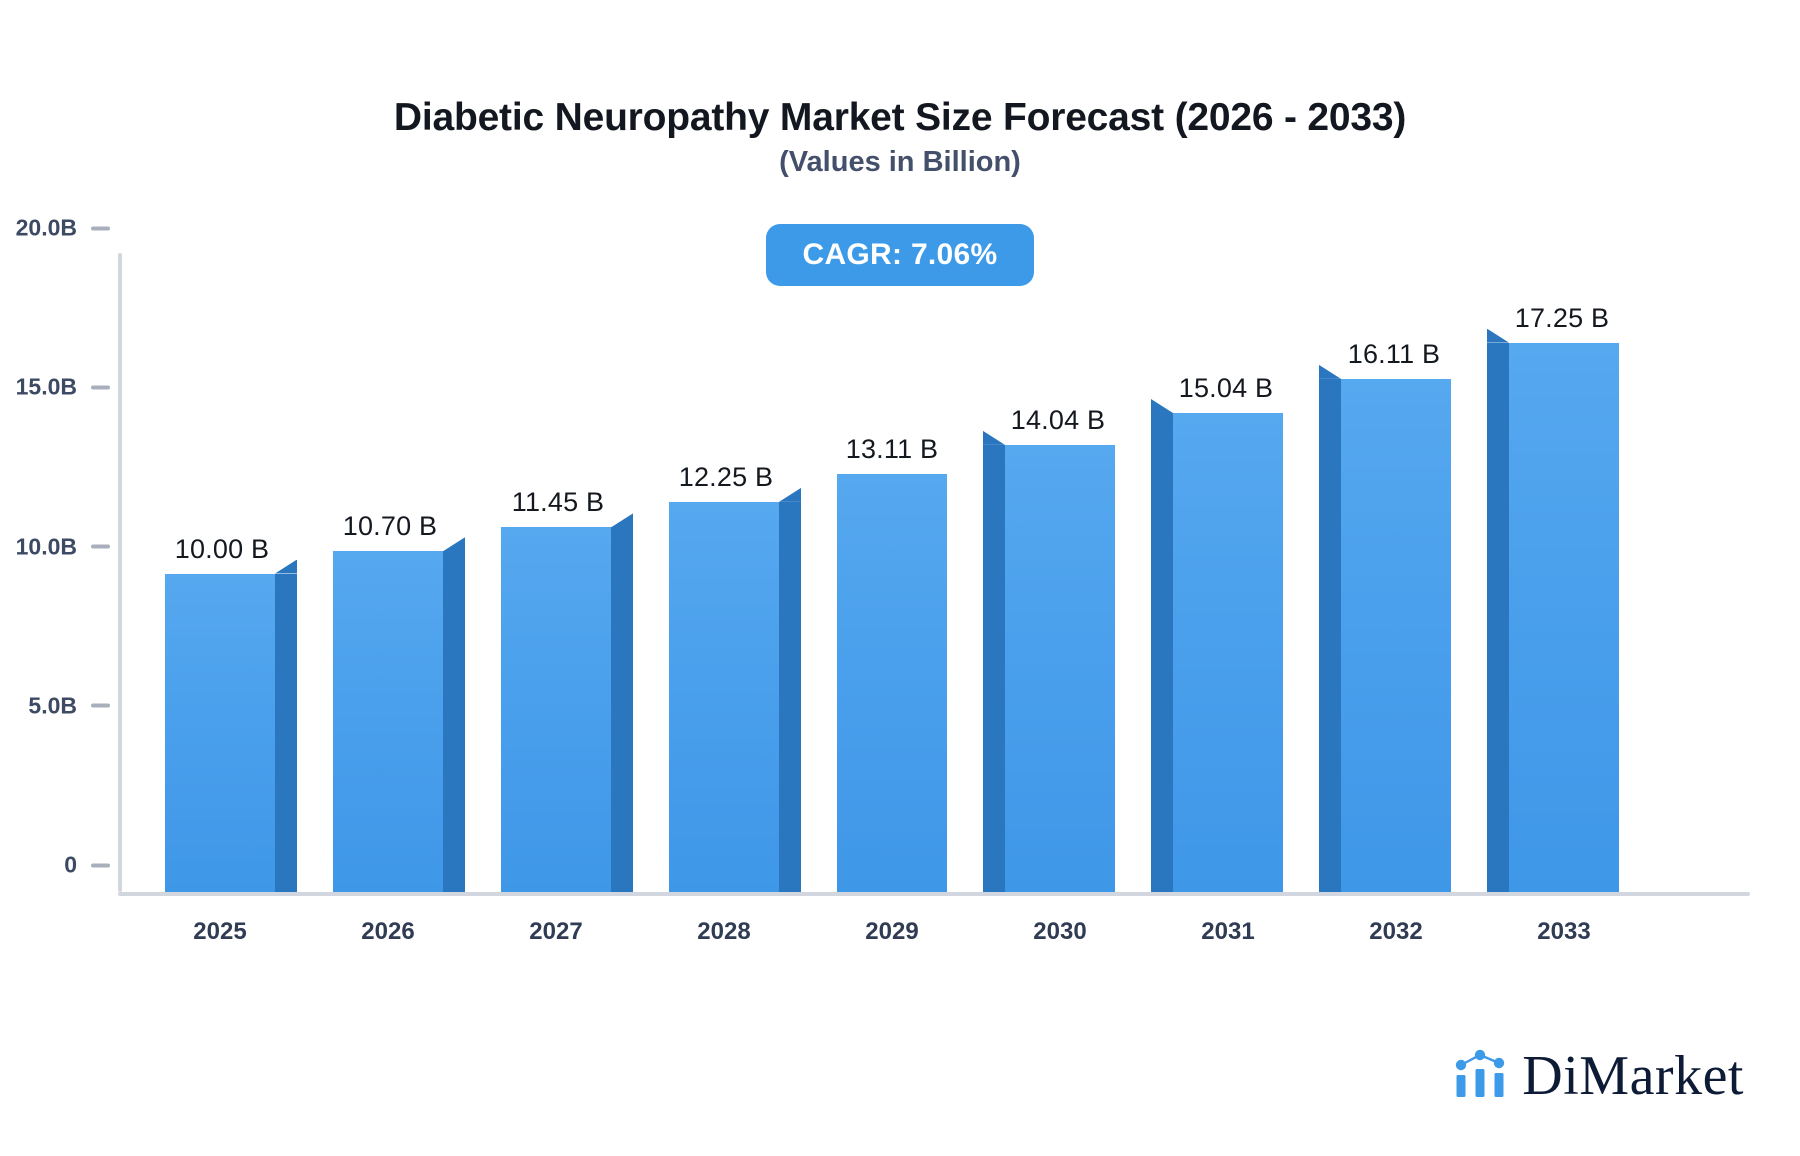 The image size is (1800, 1156). I want to click on x-tick-label: 2027, so click(556, 931).